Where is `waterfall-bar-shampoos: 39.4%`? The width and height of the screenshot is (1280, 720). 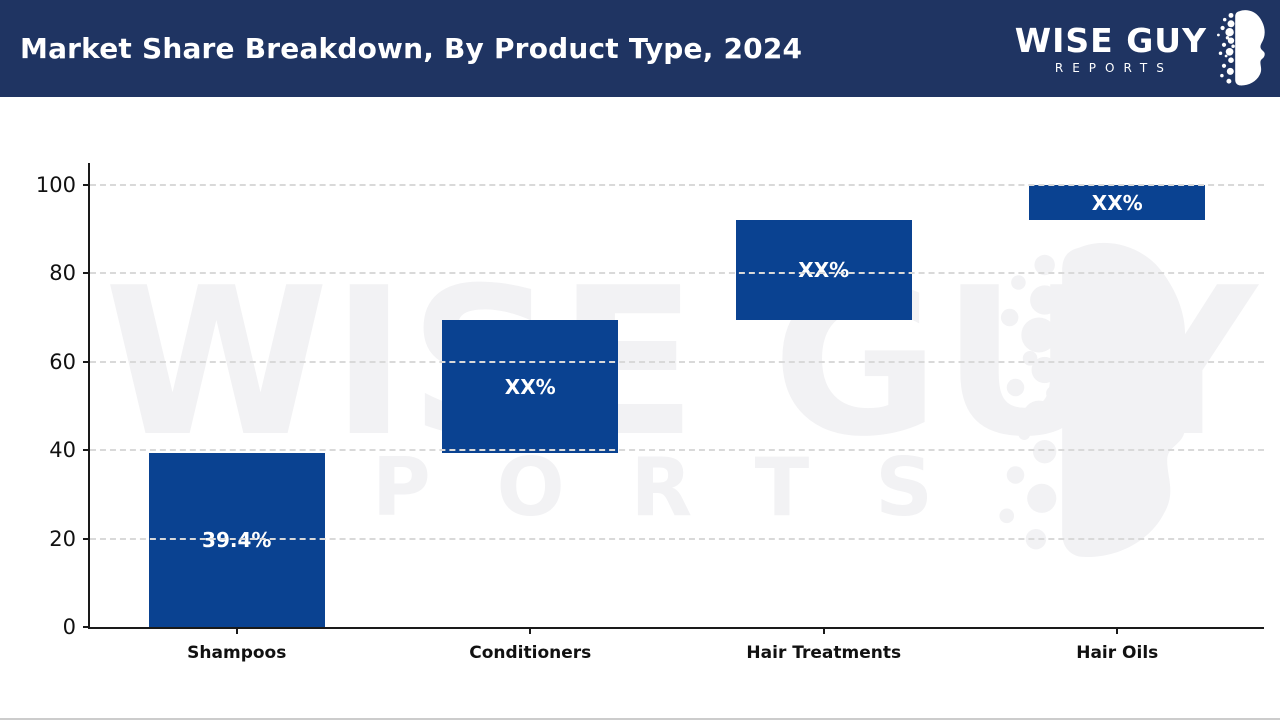 waterfall-bar-shampoos: 39.4% is located at coordinates (236, 539).